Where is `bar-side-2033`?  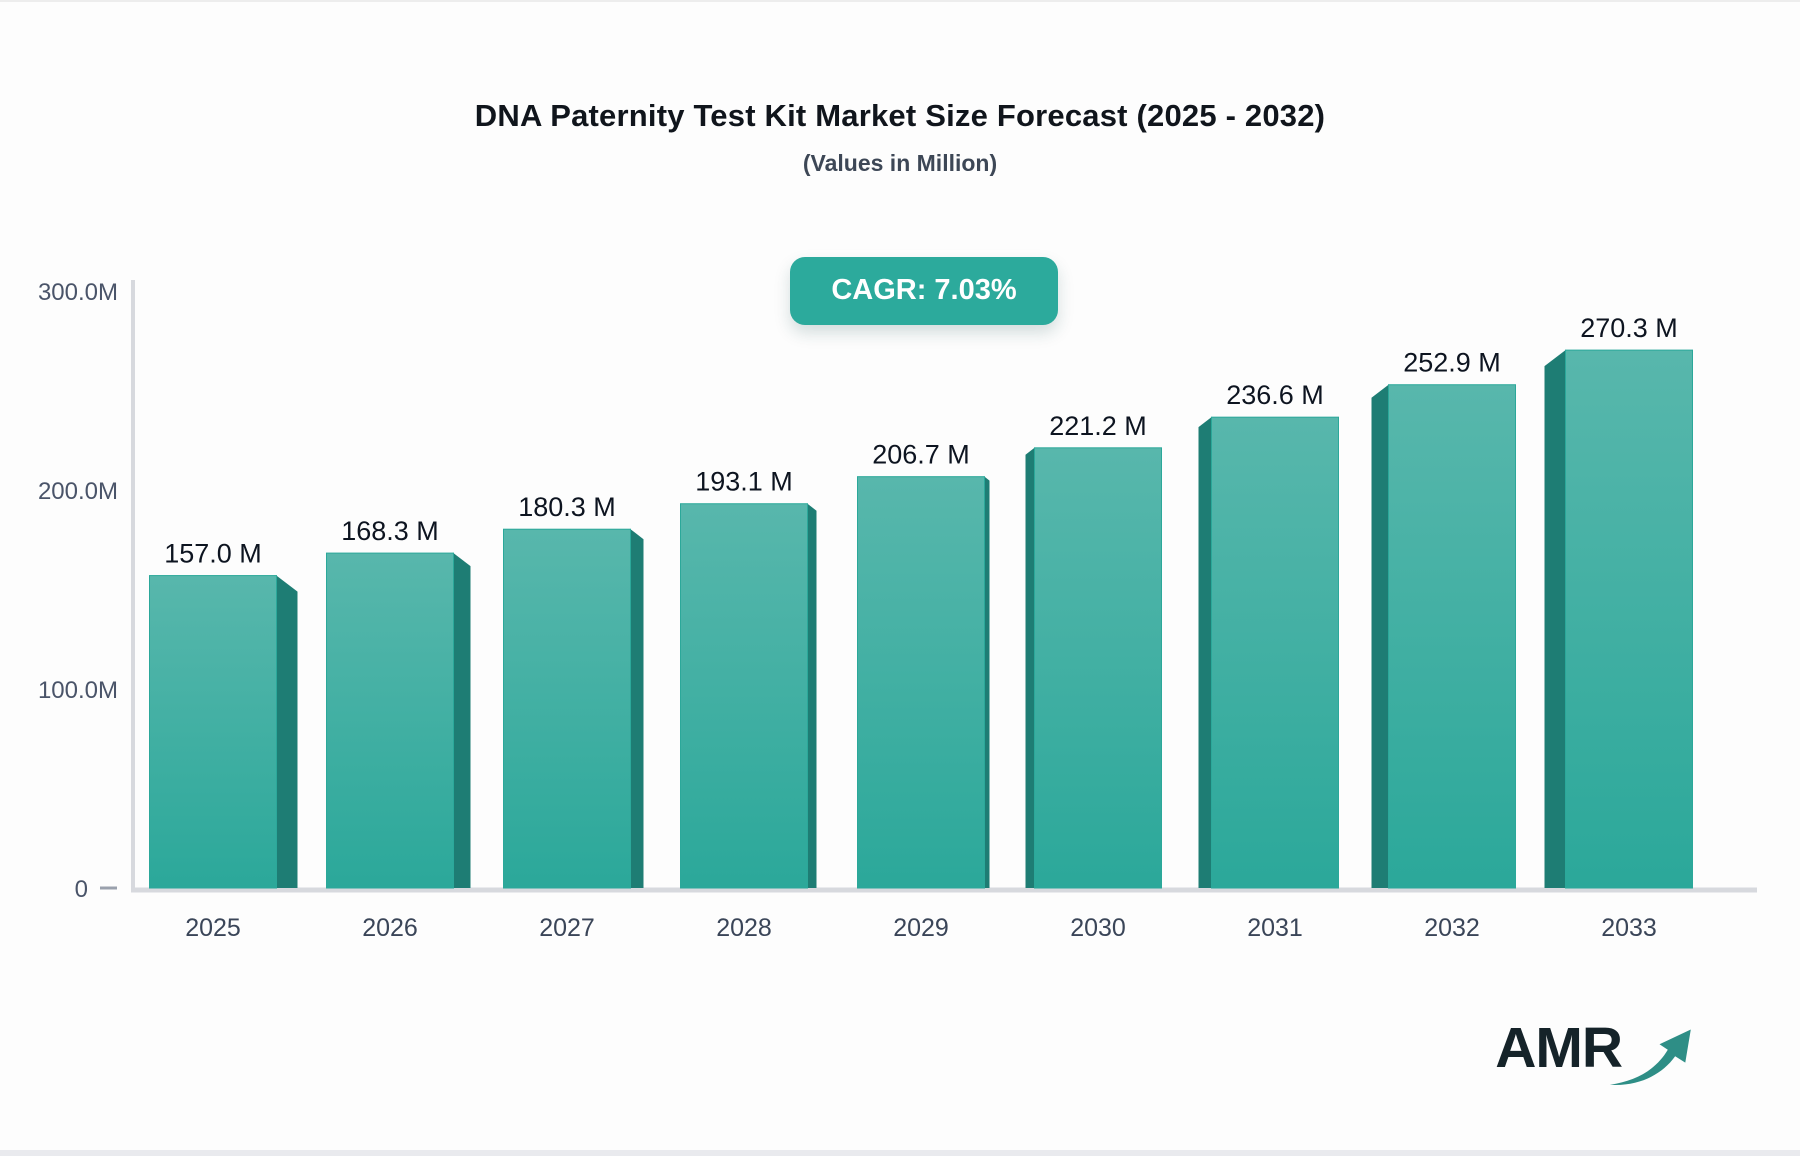
bar-side-2033 is located at coordinates (1555, 619).